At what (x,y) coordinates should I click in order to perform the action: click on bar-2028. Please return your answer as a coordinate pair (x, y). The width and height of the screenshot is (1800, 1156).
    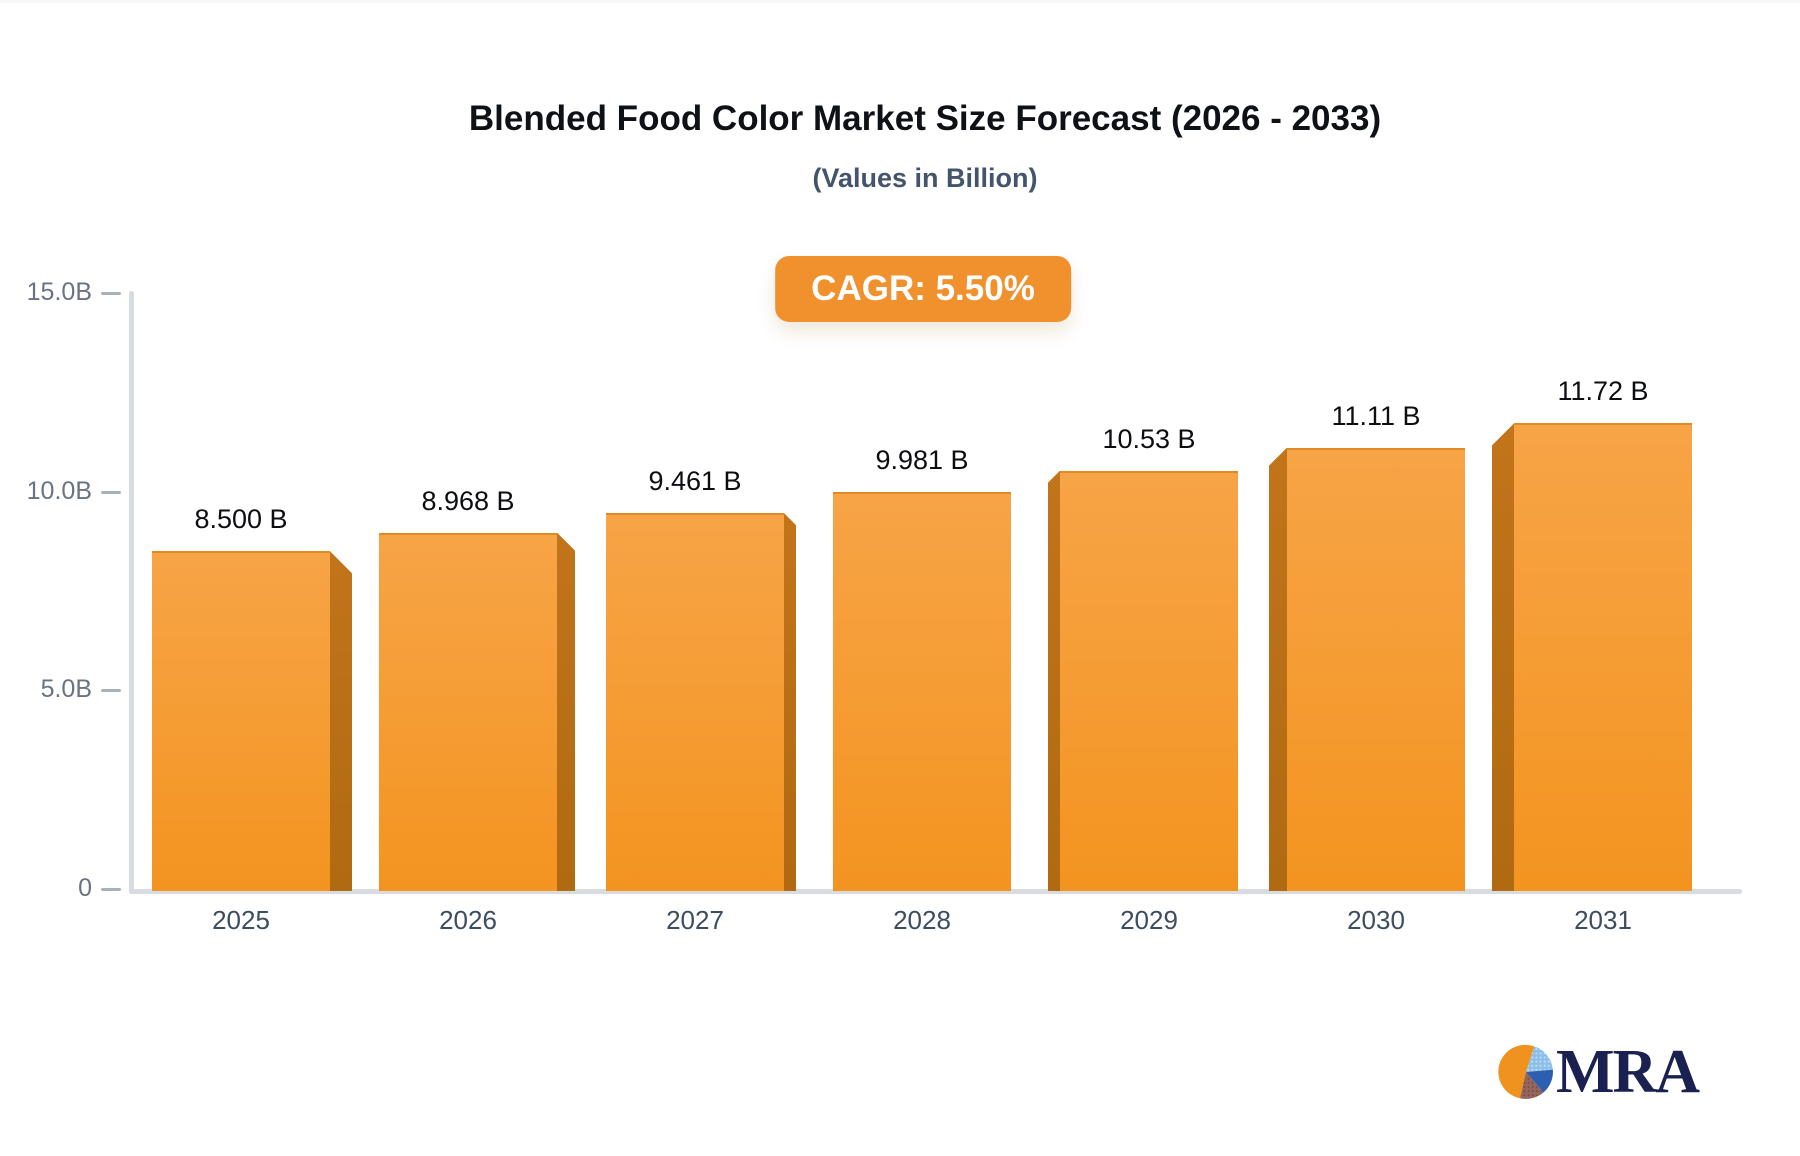
    Looking at the image, I should click on (922, 691).